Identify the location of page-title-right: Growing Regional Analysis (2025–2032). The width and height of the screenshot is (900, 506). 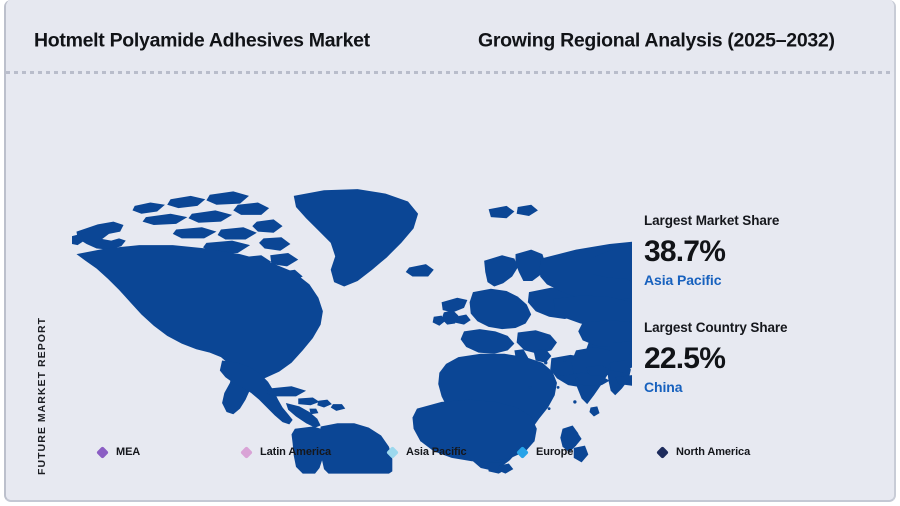
(656, 40).